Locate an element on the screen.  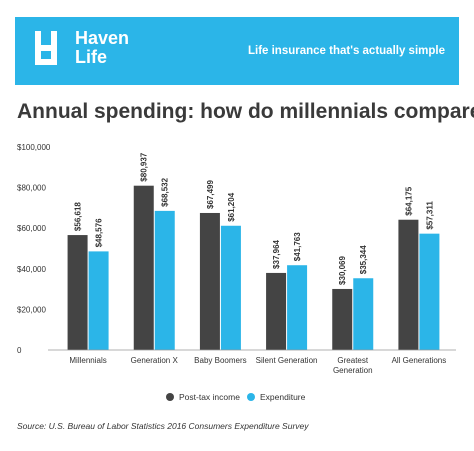
brand-line-2: Life is located at coordinates (91, 57).